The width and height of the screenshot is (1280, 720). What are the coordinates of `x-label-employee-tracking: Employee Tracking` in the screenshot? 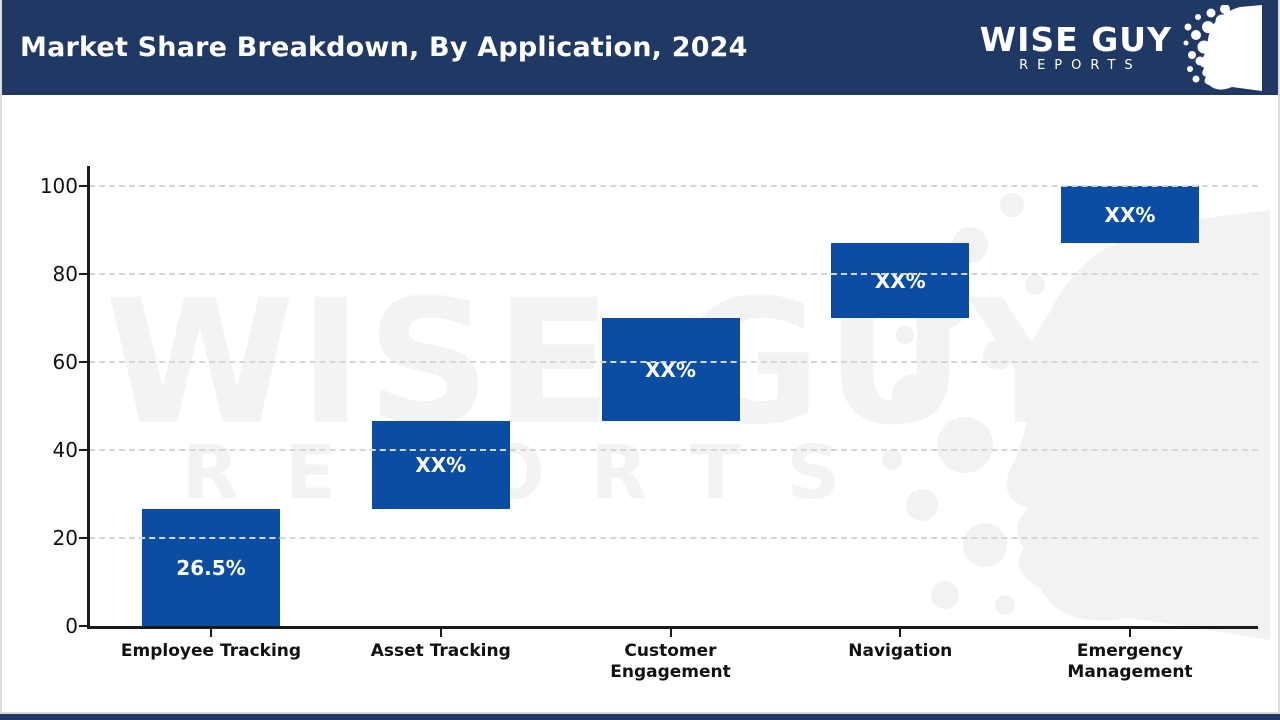 It's located at (211, 651).